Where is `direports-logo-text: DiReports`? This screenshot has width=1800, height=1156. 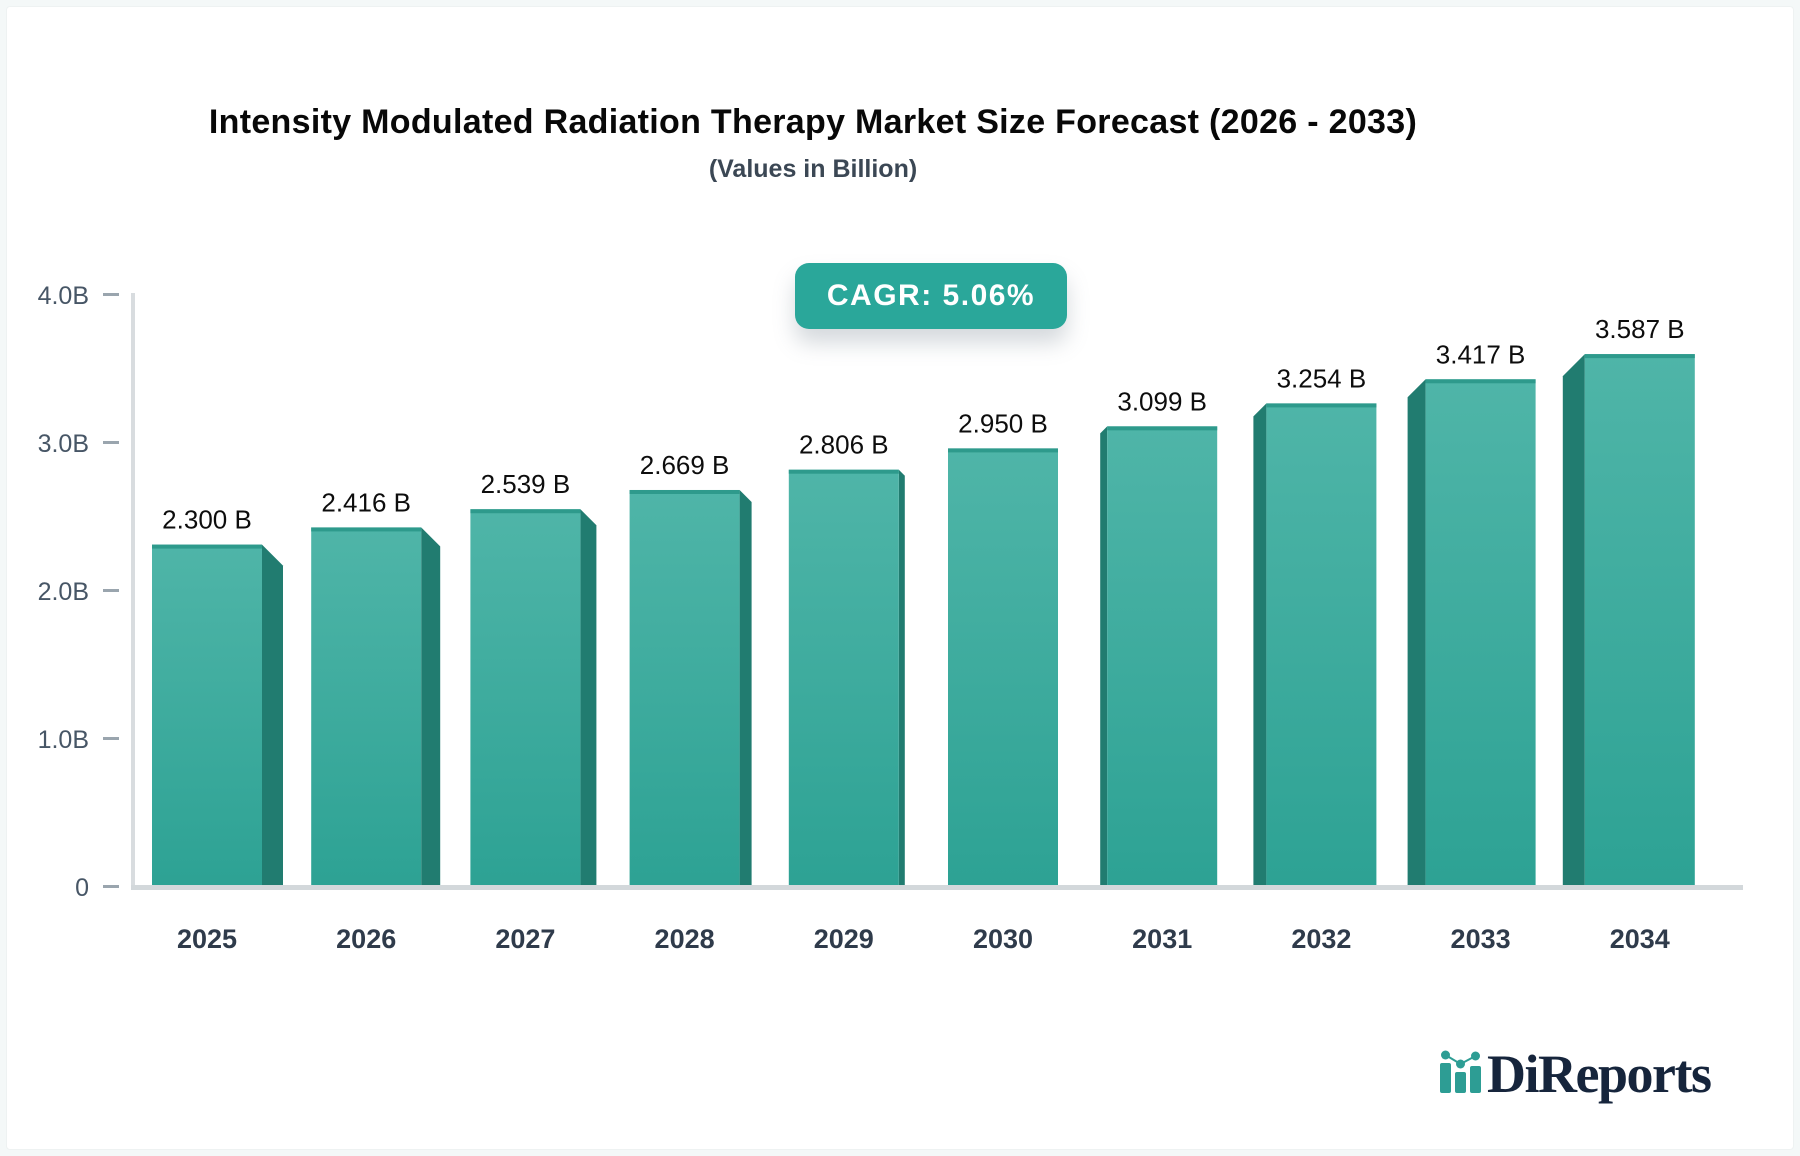
direports-logo-text: DiReports is located at coordinates (1599, 1074).